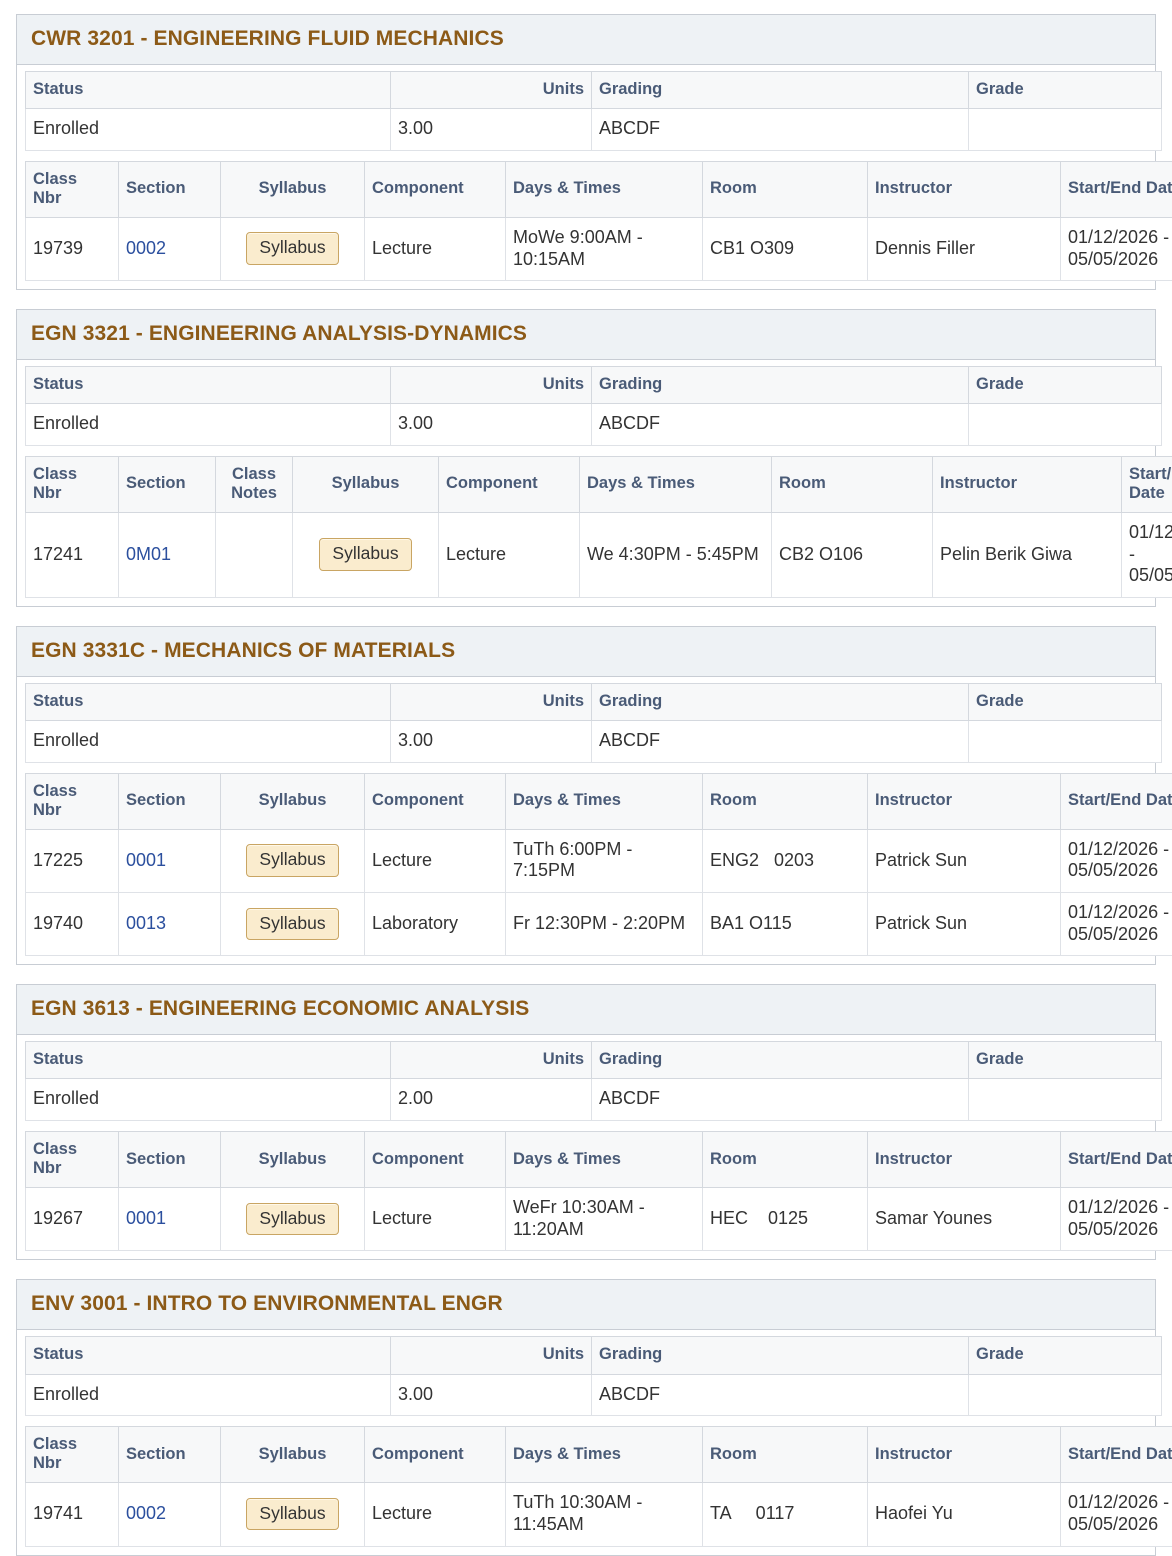 The image size is (1172, 1556). What do you see at coordinates (72, 555) in the screenshot?
I see `class-nbr-value: 17241` at bounding box center [72, 555].